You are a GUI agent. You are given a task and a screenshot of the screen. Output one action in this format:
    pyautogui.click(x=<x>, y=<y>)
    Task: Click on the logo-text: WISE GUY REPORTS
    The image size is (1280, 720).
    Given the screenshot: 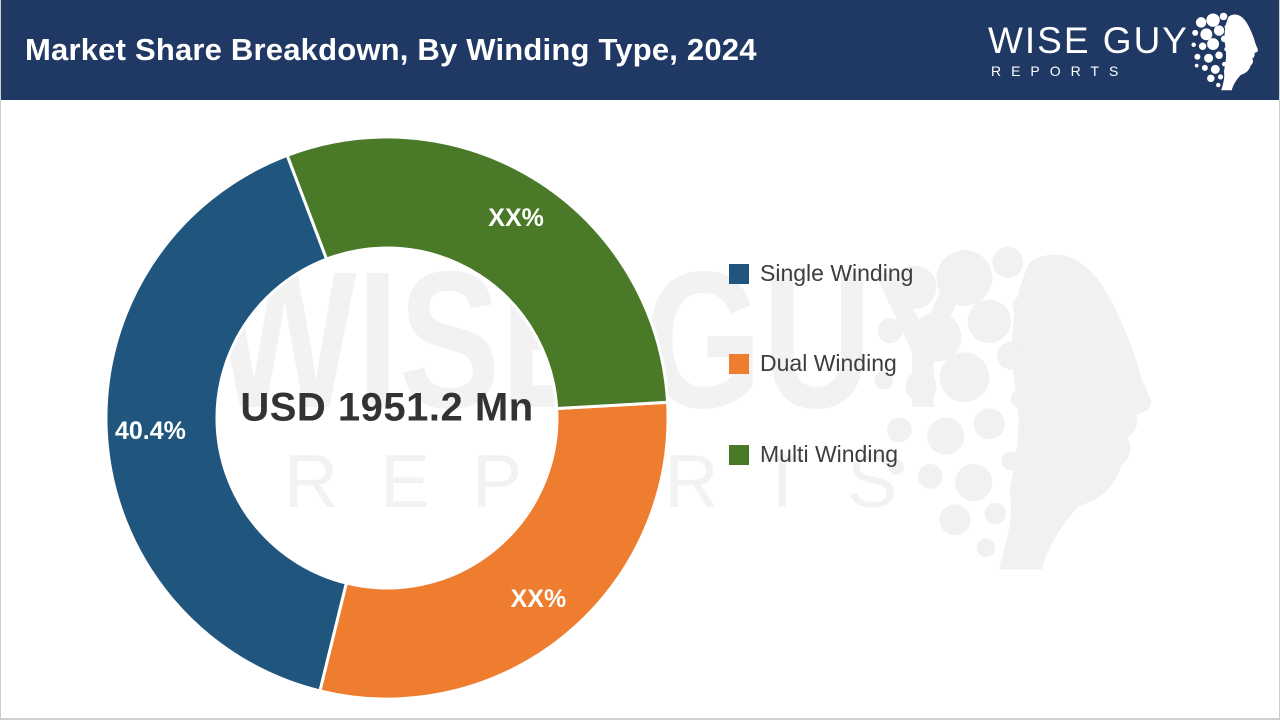 What is the action you would take?
    pyautogui.click(x=1088, y=50)
    